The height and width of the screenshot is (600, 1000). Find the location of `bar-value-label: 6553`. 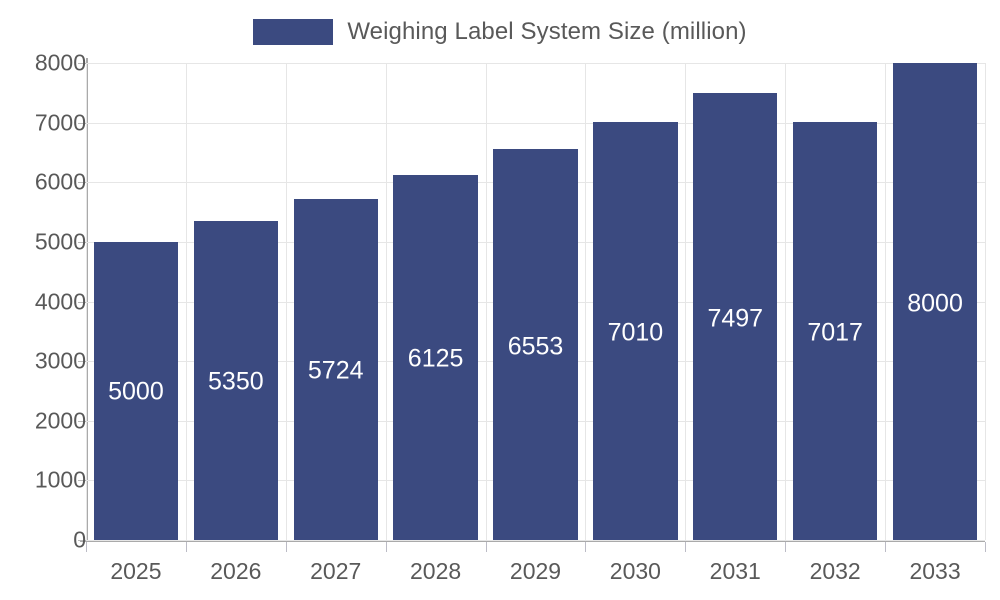

bar-value-label: 6553 is located at coordinates (535, 346).